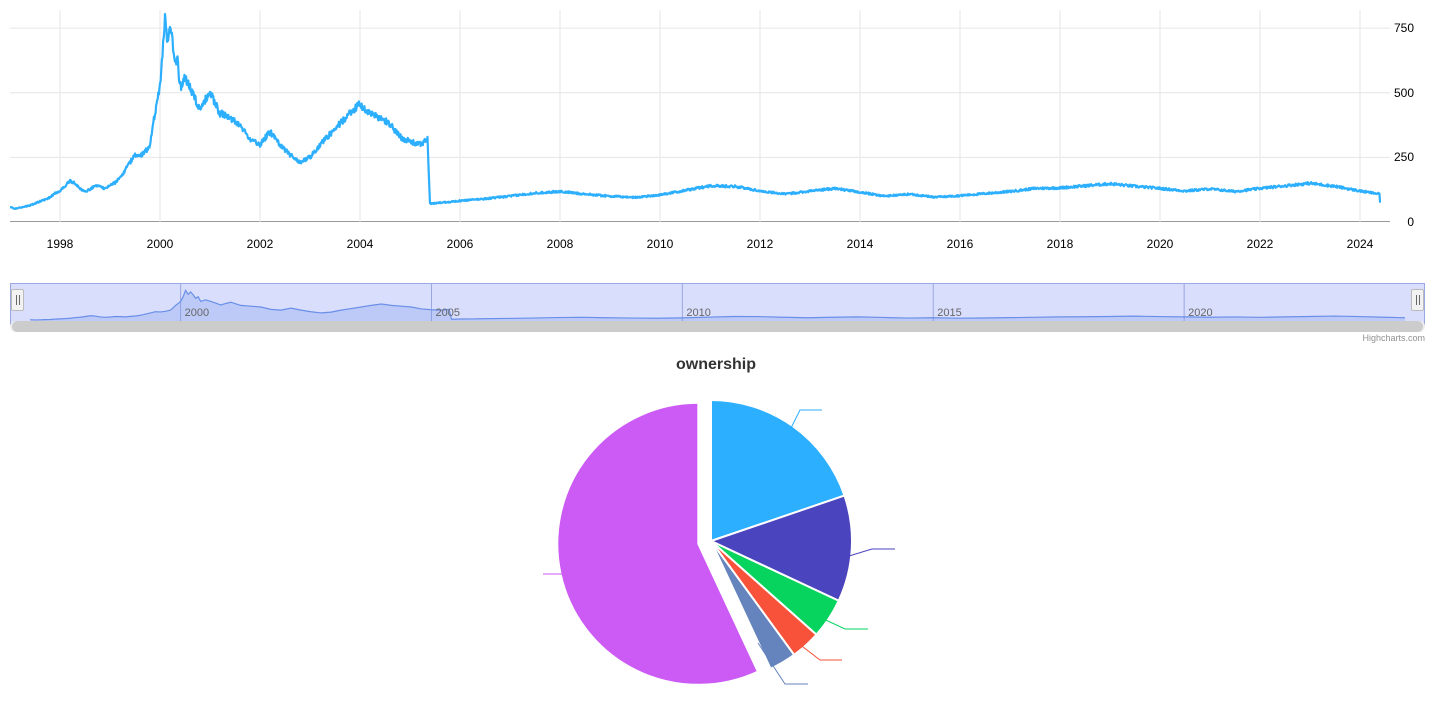 This screenshot has width=1435, height=715. What do you see at coordinates (360, 244) in the screenshot?
I see `x-axis-tick-label: 2004` at bounding box center [360, 244].